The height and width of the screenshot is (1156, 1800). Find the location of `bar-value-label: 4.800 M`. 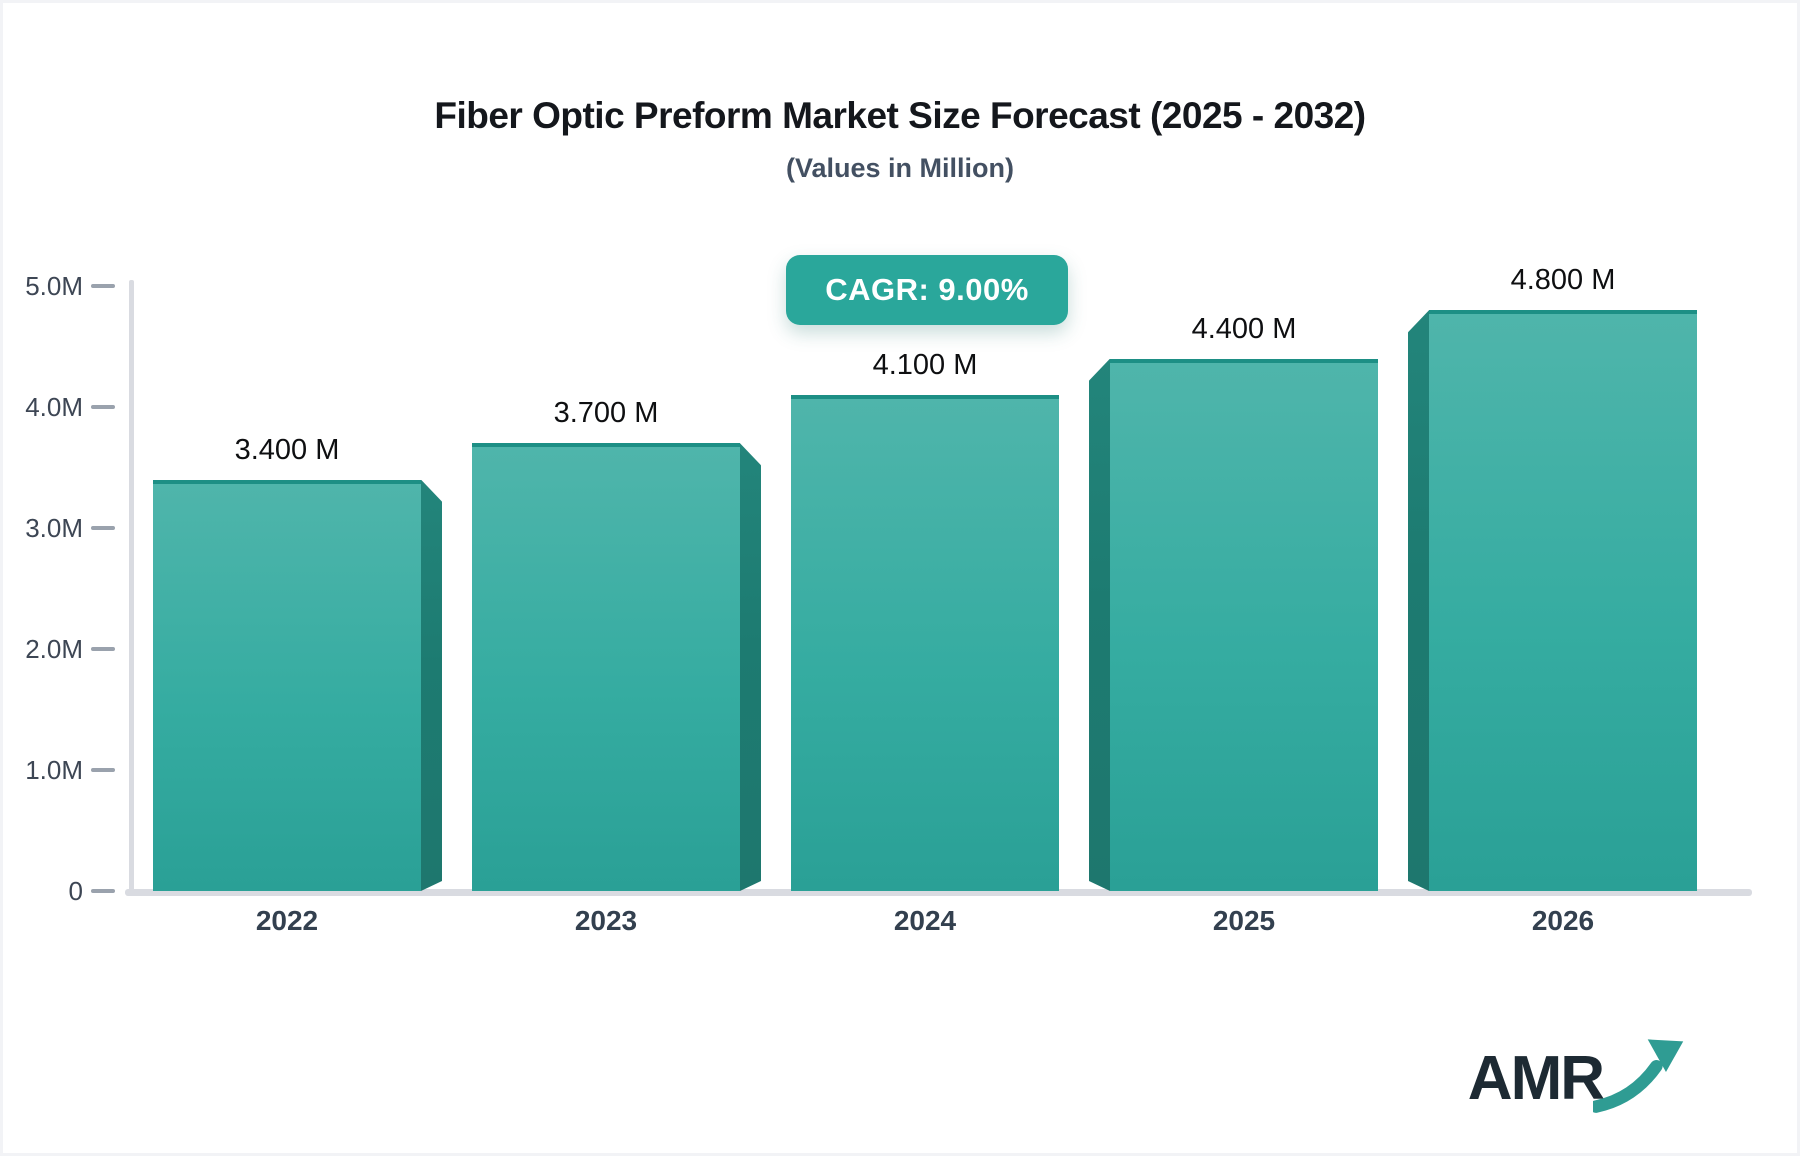

bar-value-label: 4.800 M is located at coordinates (1563, 280).